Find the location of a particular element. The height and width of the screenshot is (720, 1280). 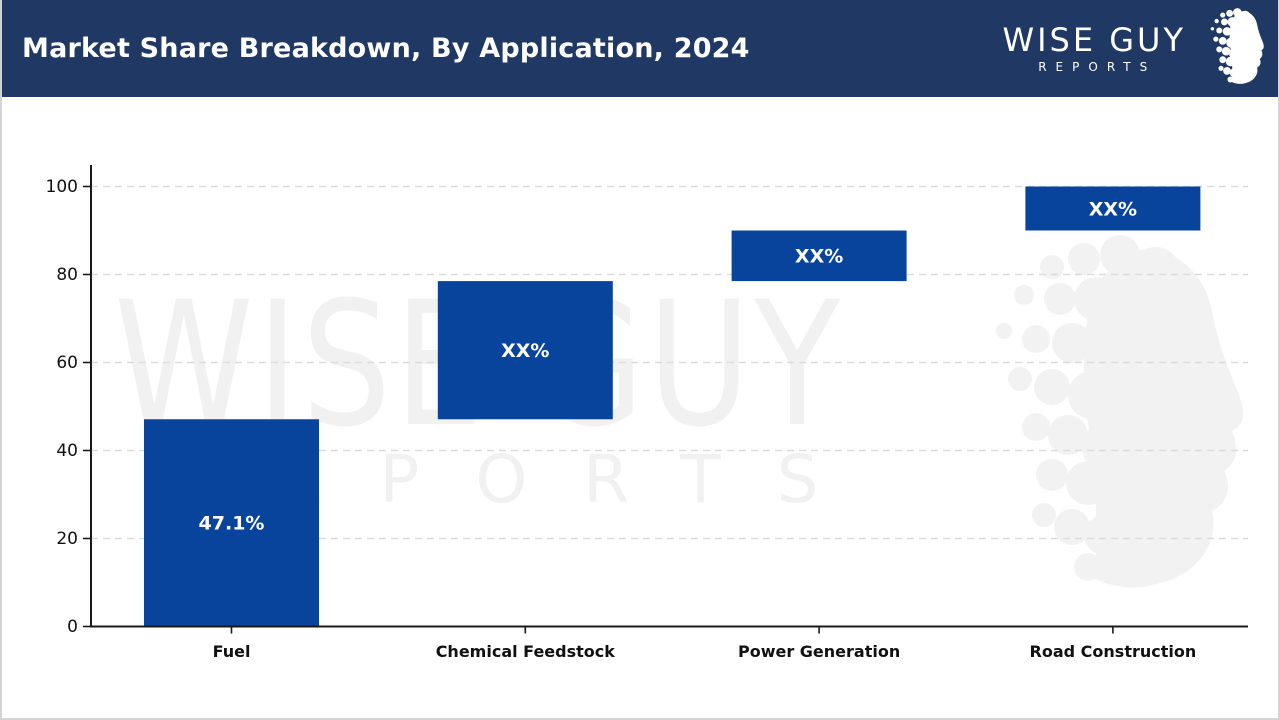

x-label-fuel: Fuel is located at coordinates (232, 651).